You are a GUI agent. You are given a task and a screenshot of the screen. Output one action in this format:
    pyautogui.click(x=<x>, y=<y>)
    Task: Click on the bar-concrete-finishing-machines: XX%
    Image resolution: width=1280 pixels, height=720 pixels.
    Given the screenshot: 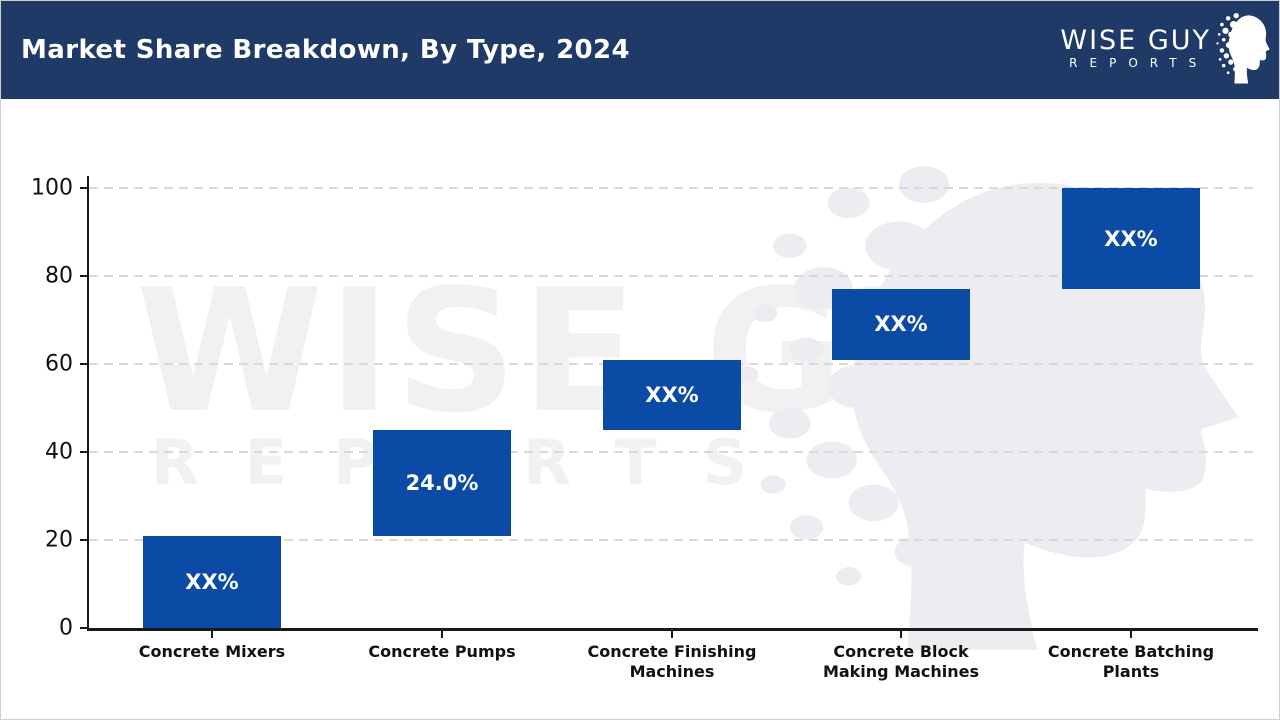 What is the action you would take?
    pyautogui.click(x=672, y=394)
    